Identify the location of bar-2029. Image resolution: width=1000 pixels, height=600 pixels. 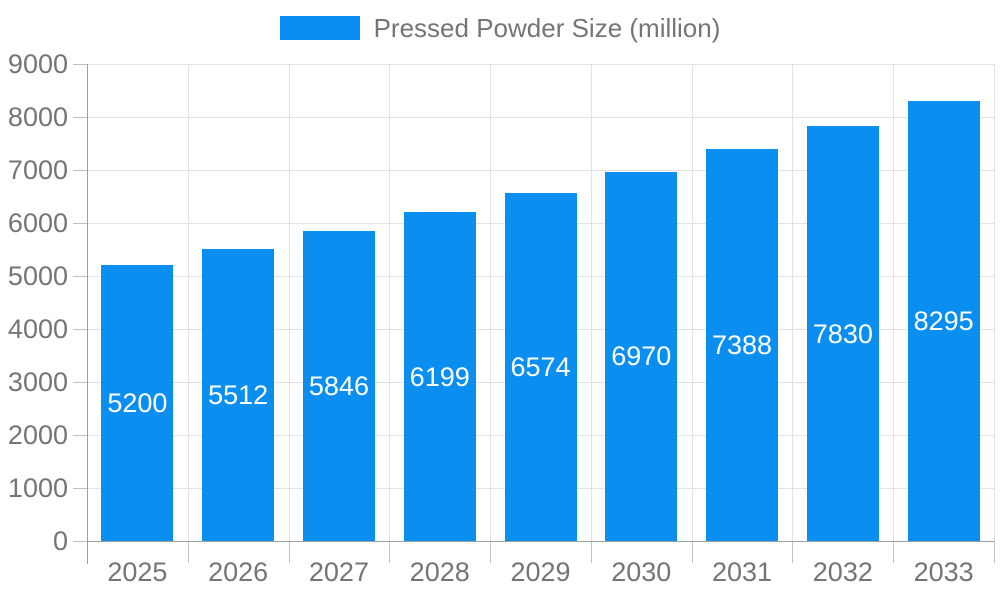
(540, 366).